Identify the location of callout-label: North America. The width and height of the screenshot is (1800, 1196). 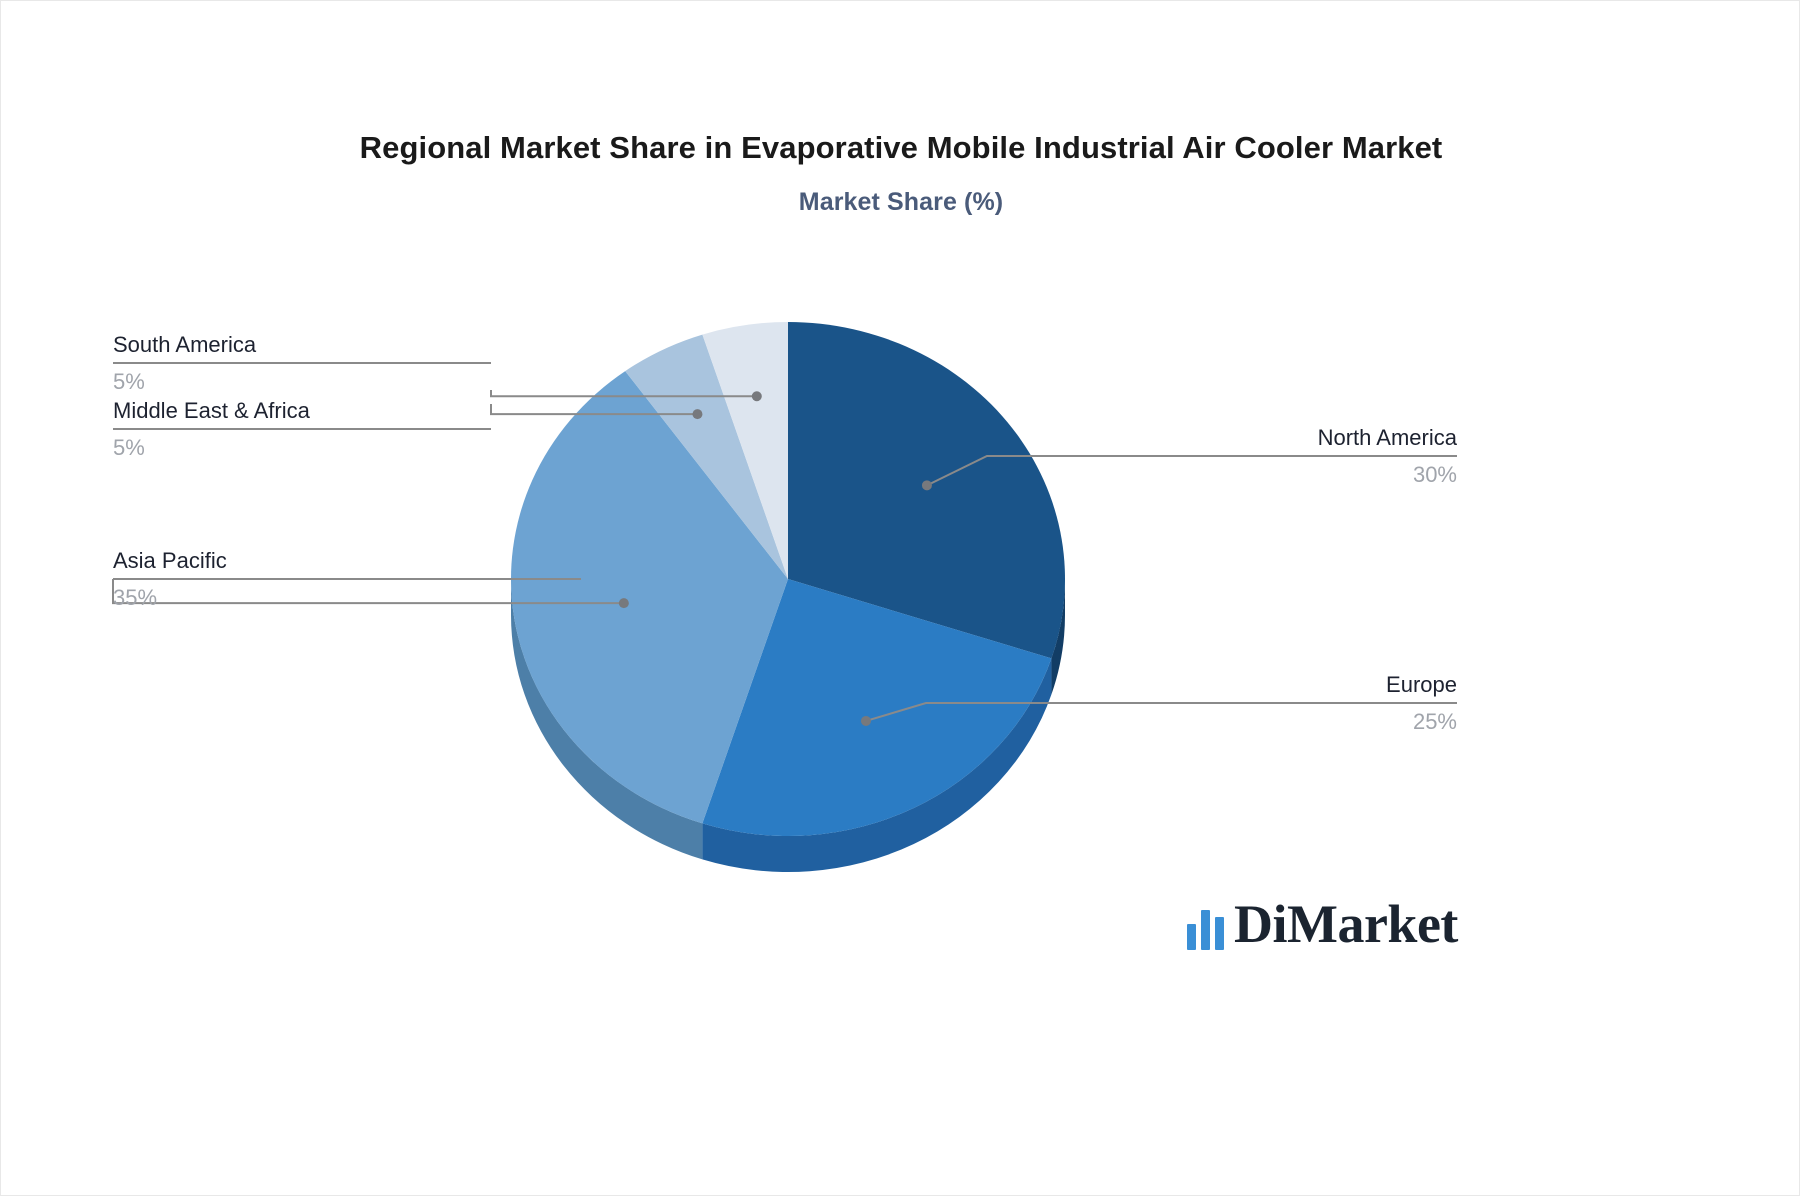
(1387, 437).